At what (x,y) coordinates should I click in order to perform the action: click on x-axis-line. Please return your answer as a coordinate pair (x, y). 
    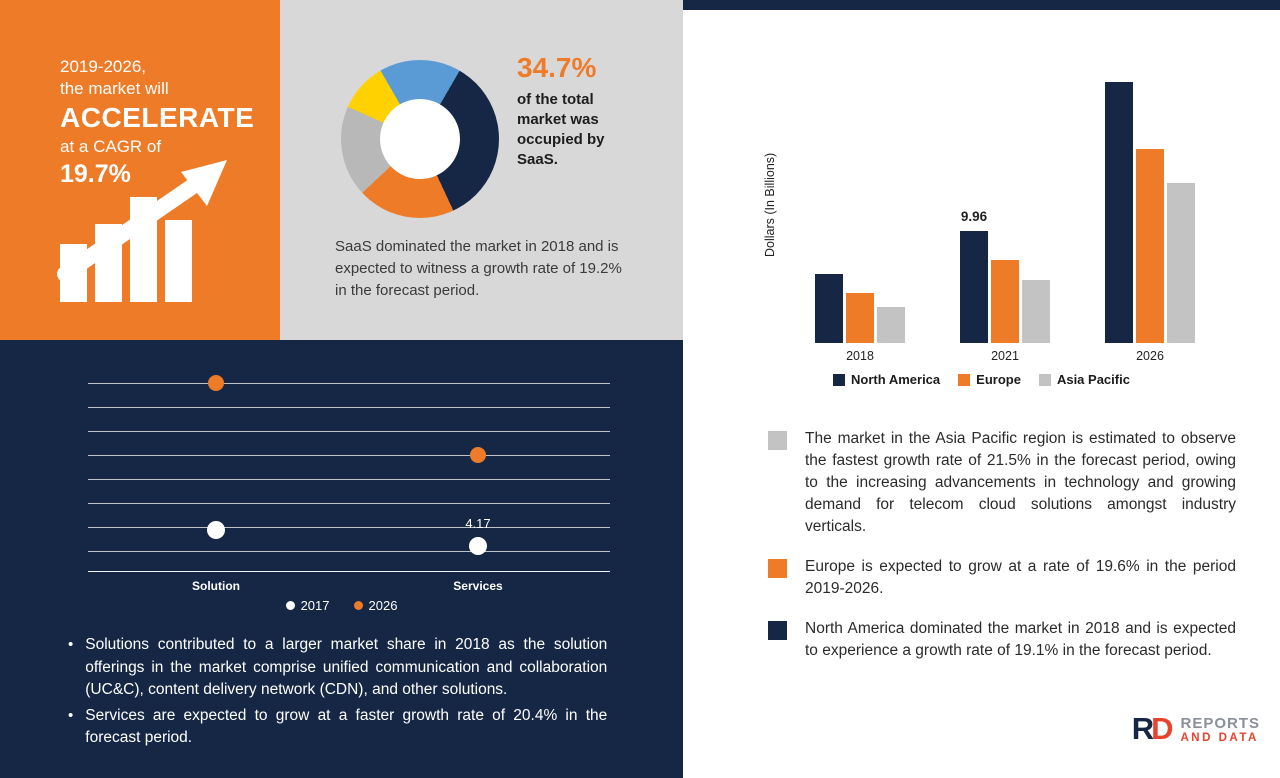
    Looking at the image, I should click on (349, 571).